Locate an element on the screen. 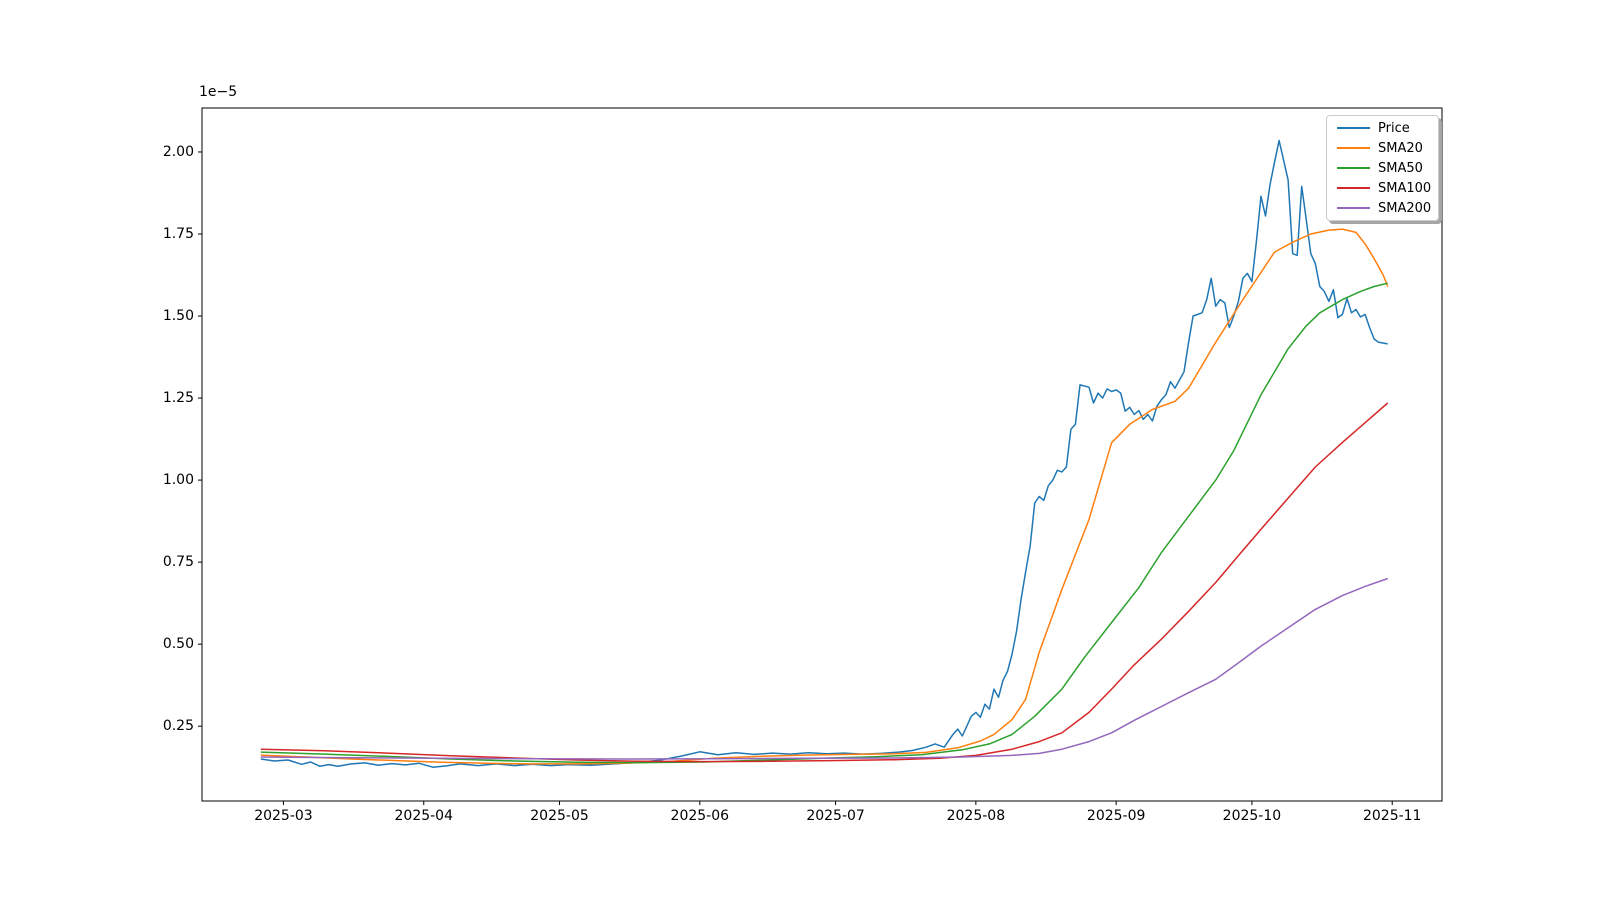 This screenshot has height=900, width=1600. legend-item-sma200: SMA200 is located at coordinates (1379, 208).